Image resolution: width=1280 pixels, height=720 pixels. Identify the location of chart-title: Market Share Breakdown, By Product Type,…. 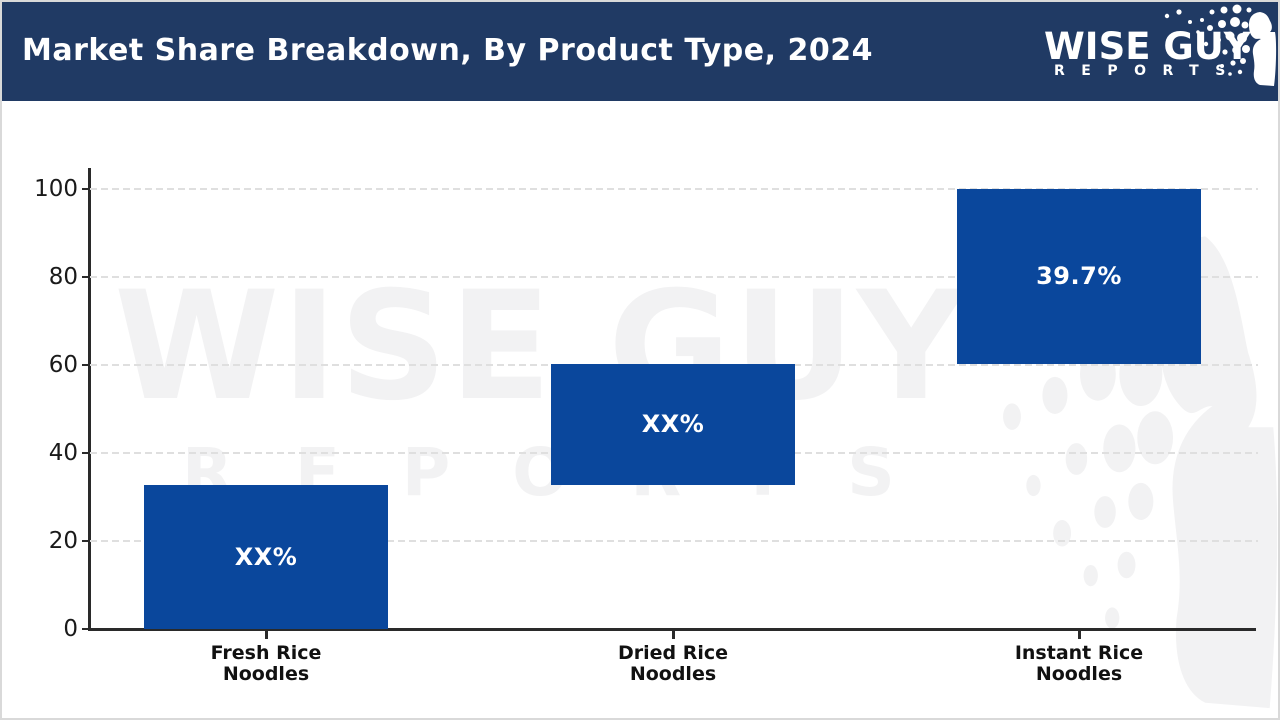
(447, 50).